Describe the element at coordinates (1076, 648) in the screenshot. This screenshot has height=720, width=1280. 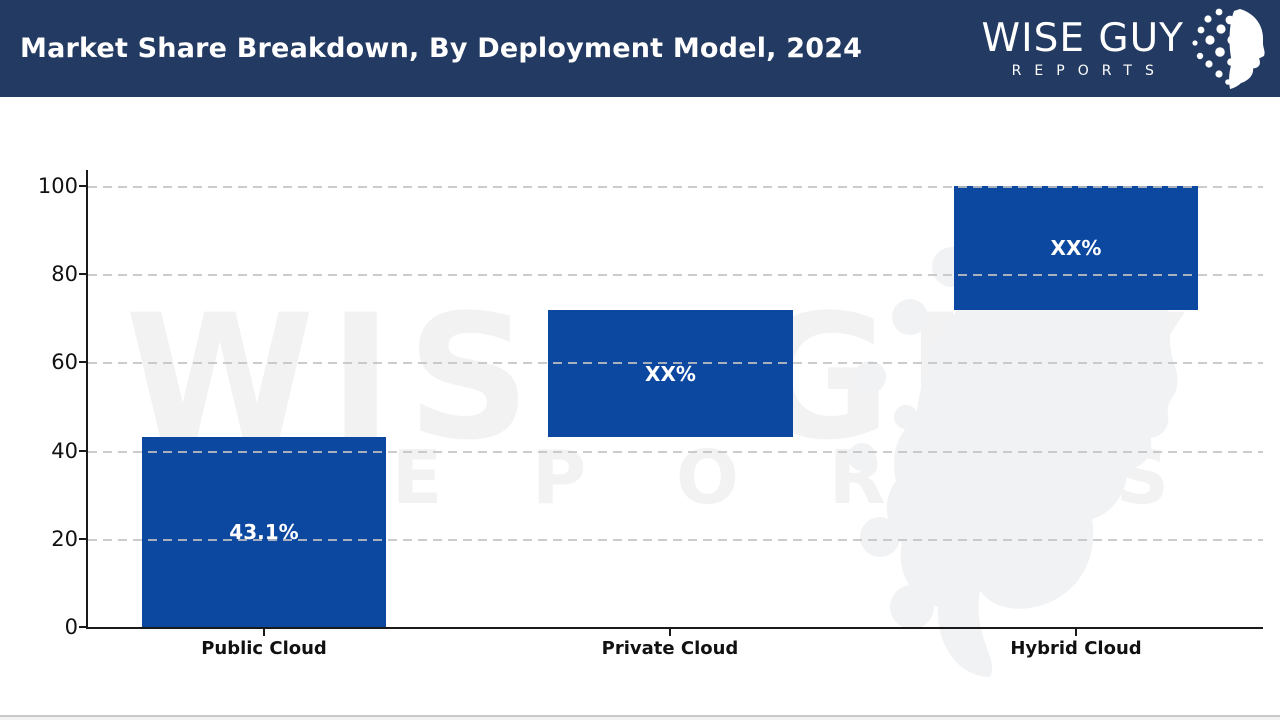
I see `category-label-hybrid-cloud: Hybrid Cloud` at that location.